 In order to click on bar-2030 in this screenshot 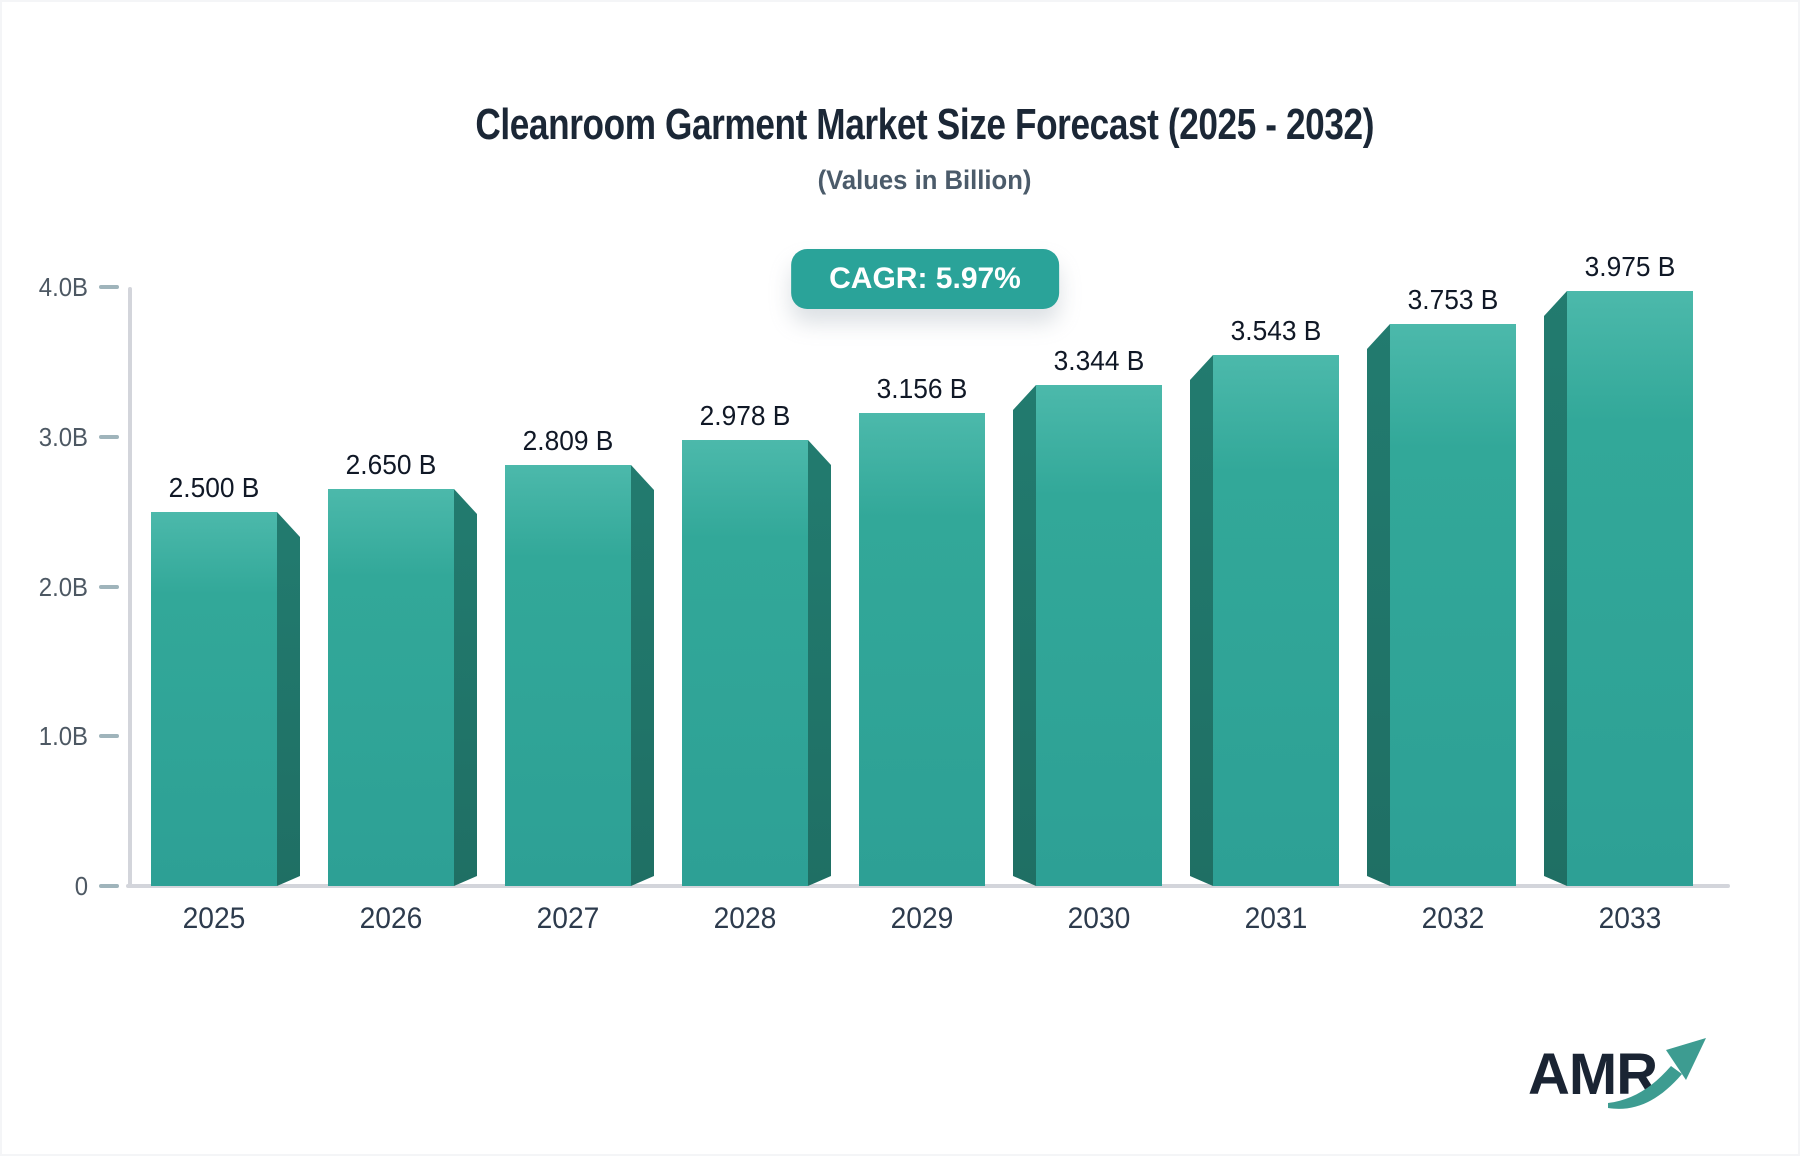, I will do `click(1087, 635)`.